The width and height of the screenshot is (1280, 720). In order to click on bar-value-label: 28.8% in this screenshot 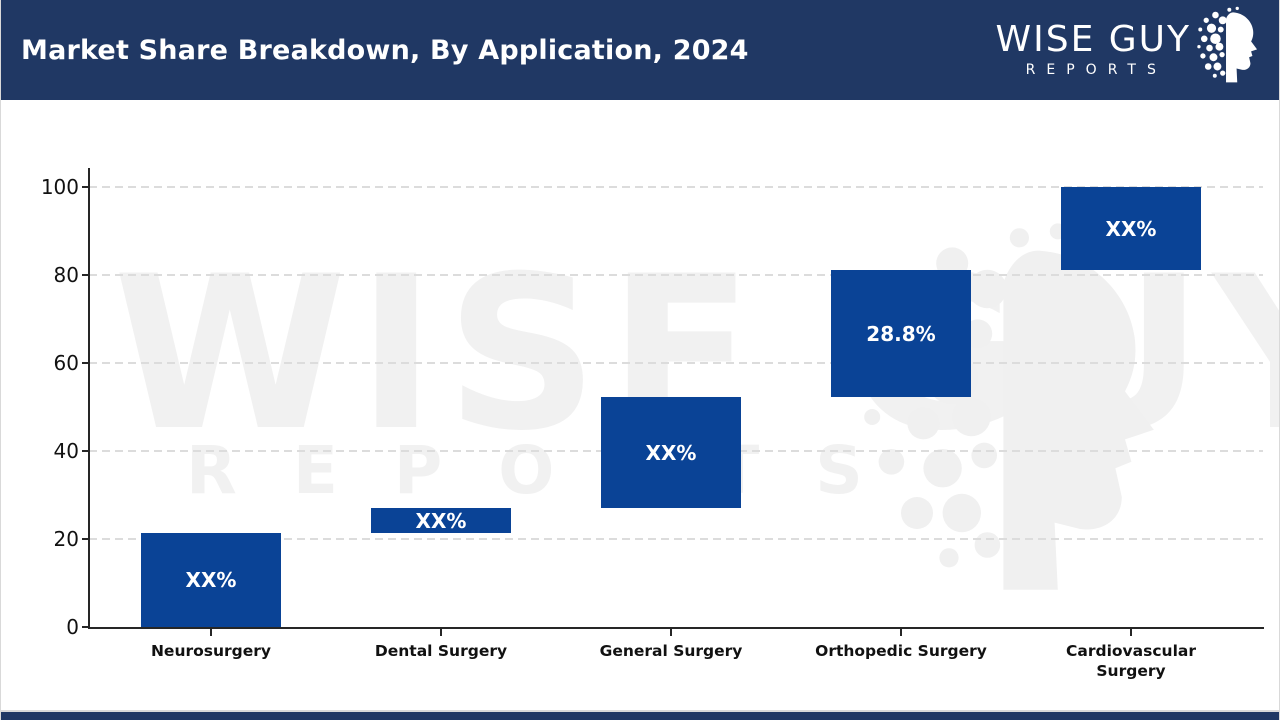, I will do `click(901, 333)`.